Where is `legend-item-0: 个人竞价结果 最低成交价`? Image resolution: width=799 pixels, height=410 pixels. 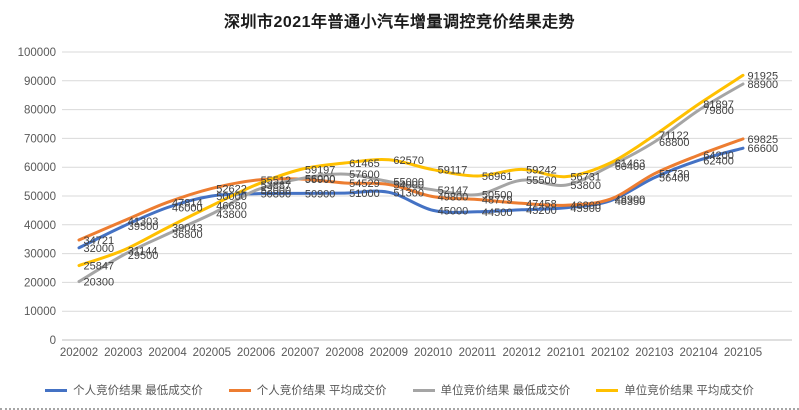 legend-item-0: 个人竞价结果 最低成交价 is located at coordinates (124, 390).